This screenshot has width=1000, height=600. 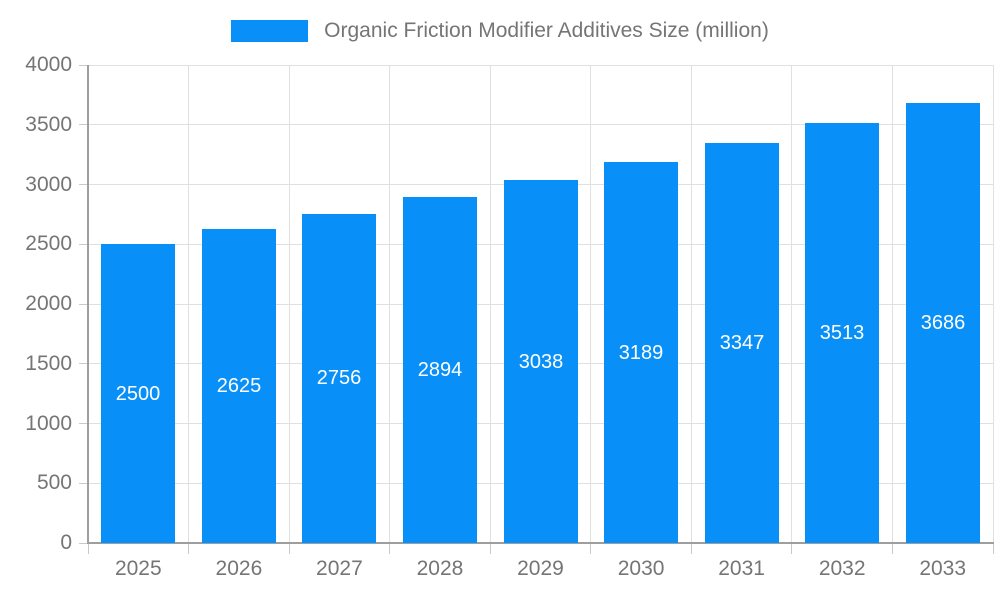 I want to click on x-tick-label: 2028, so click(x=440, y=568).